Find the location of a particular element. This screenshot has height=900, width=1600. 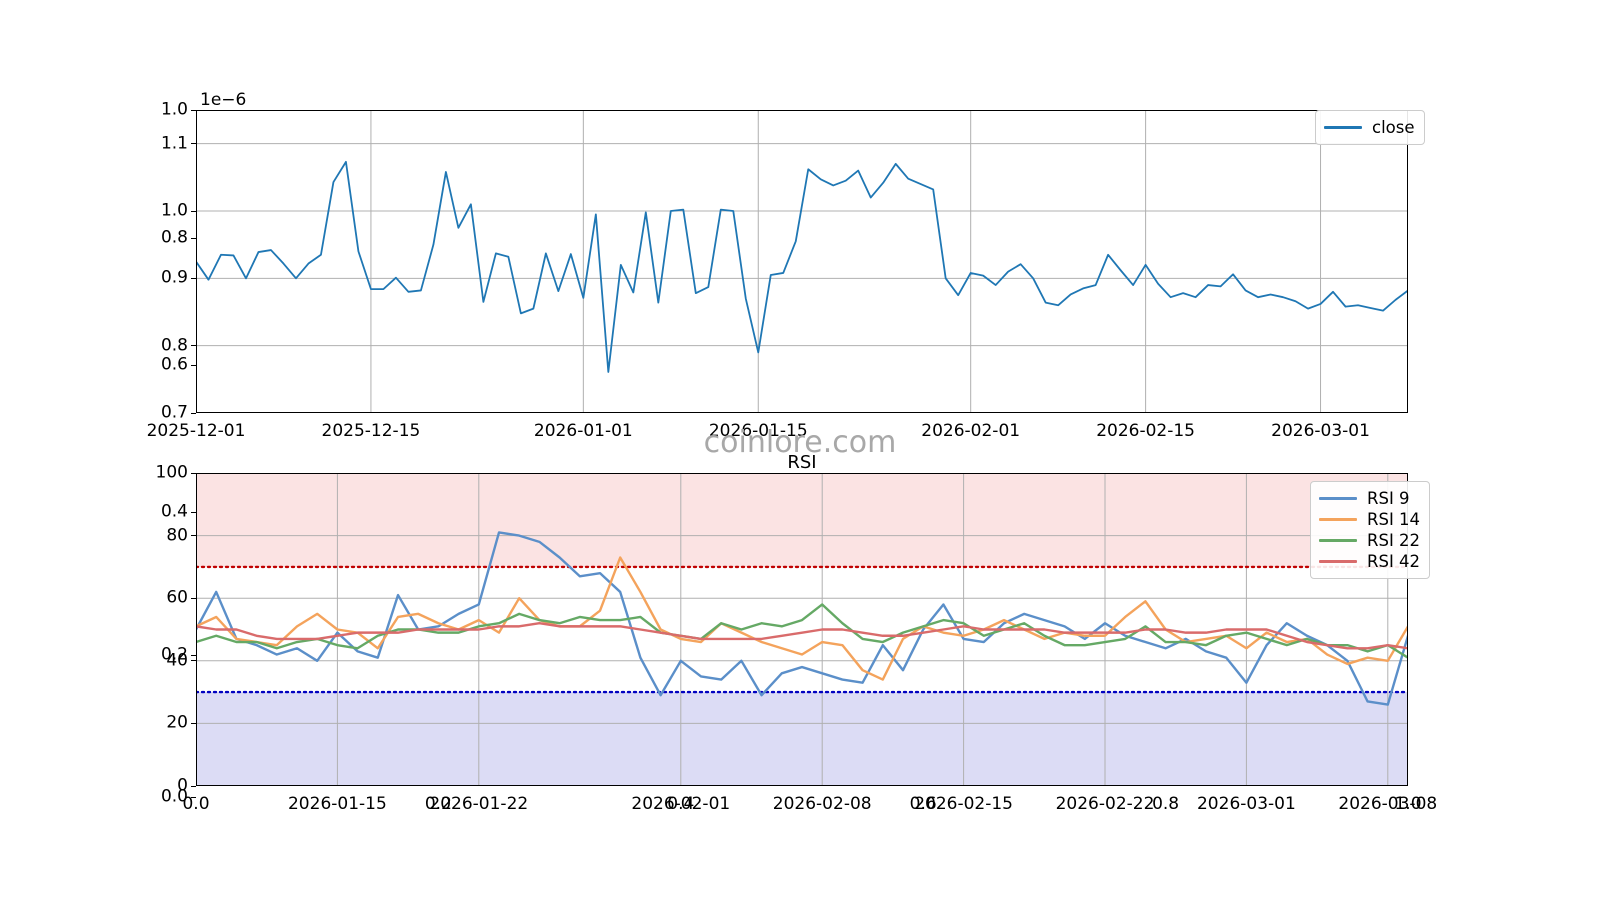

legend-item-rsi-42: RSI 42 is located at coordinates (1369, 561).